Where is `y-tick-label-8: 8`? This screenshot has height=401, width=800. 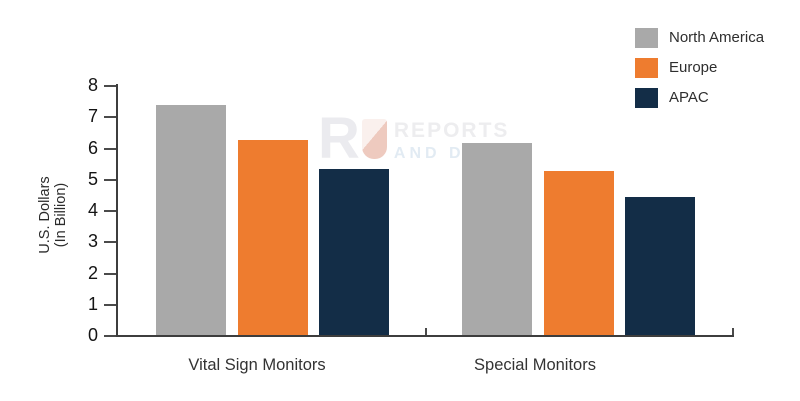
y-tick-label-8: 8 is located at coordinates (92, 85).